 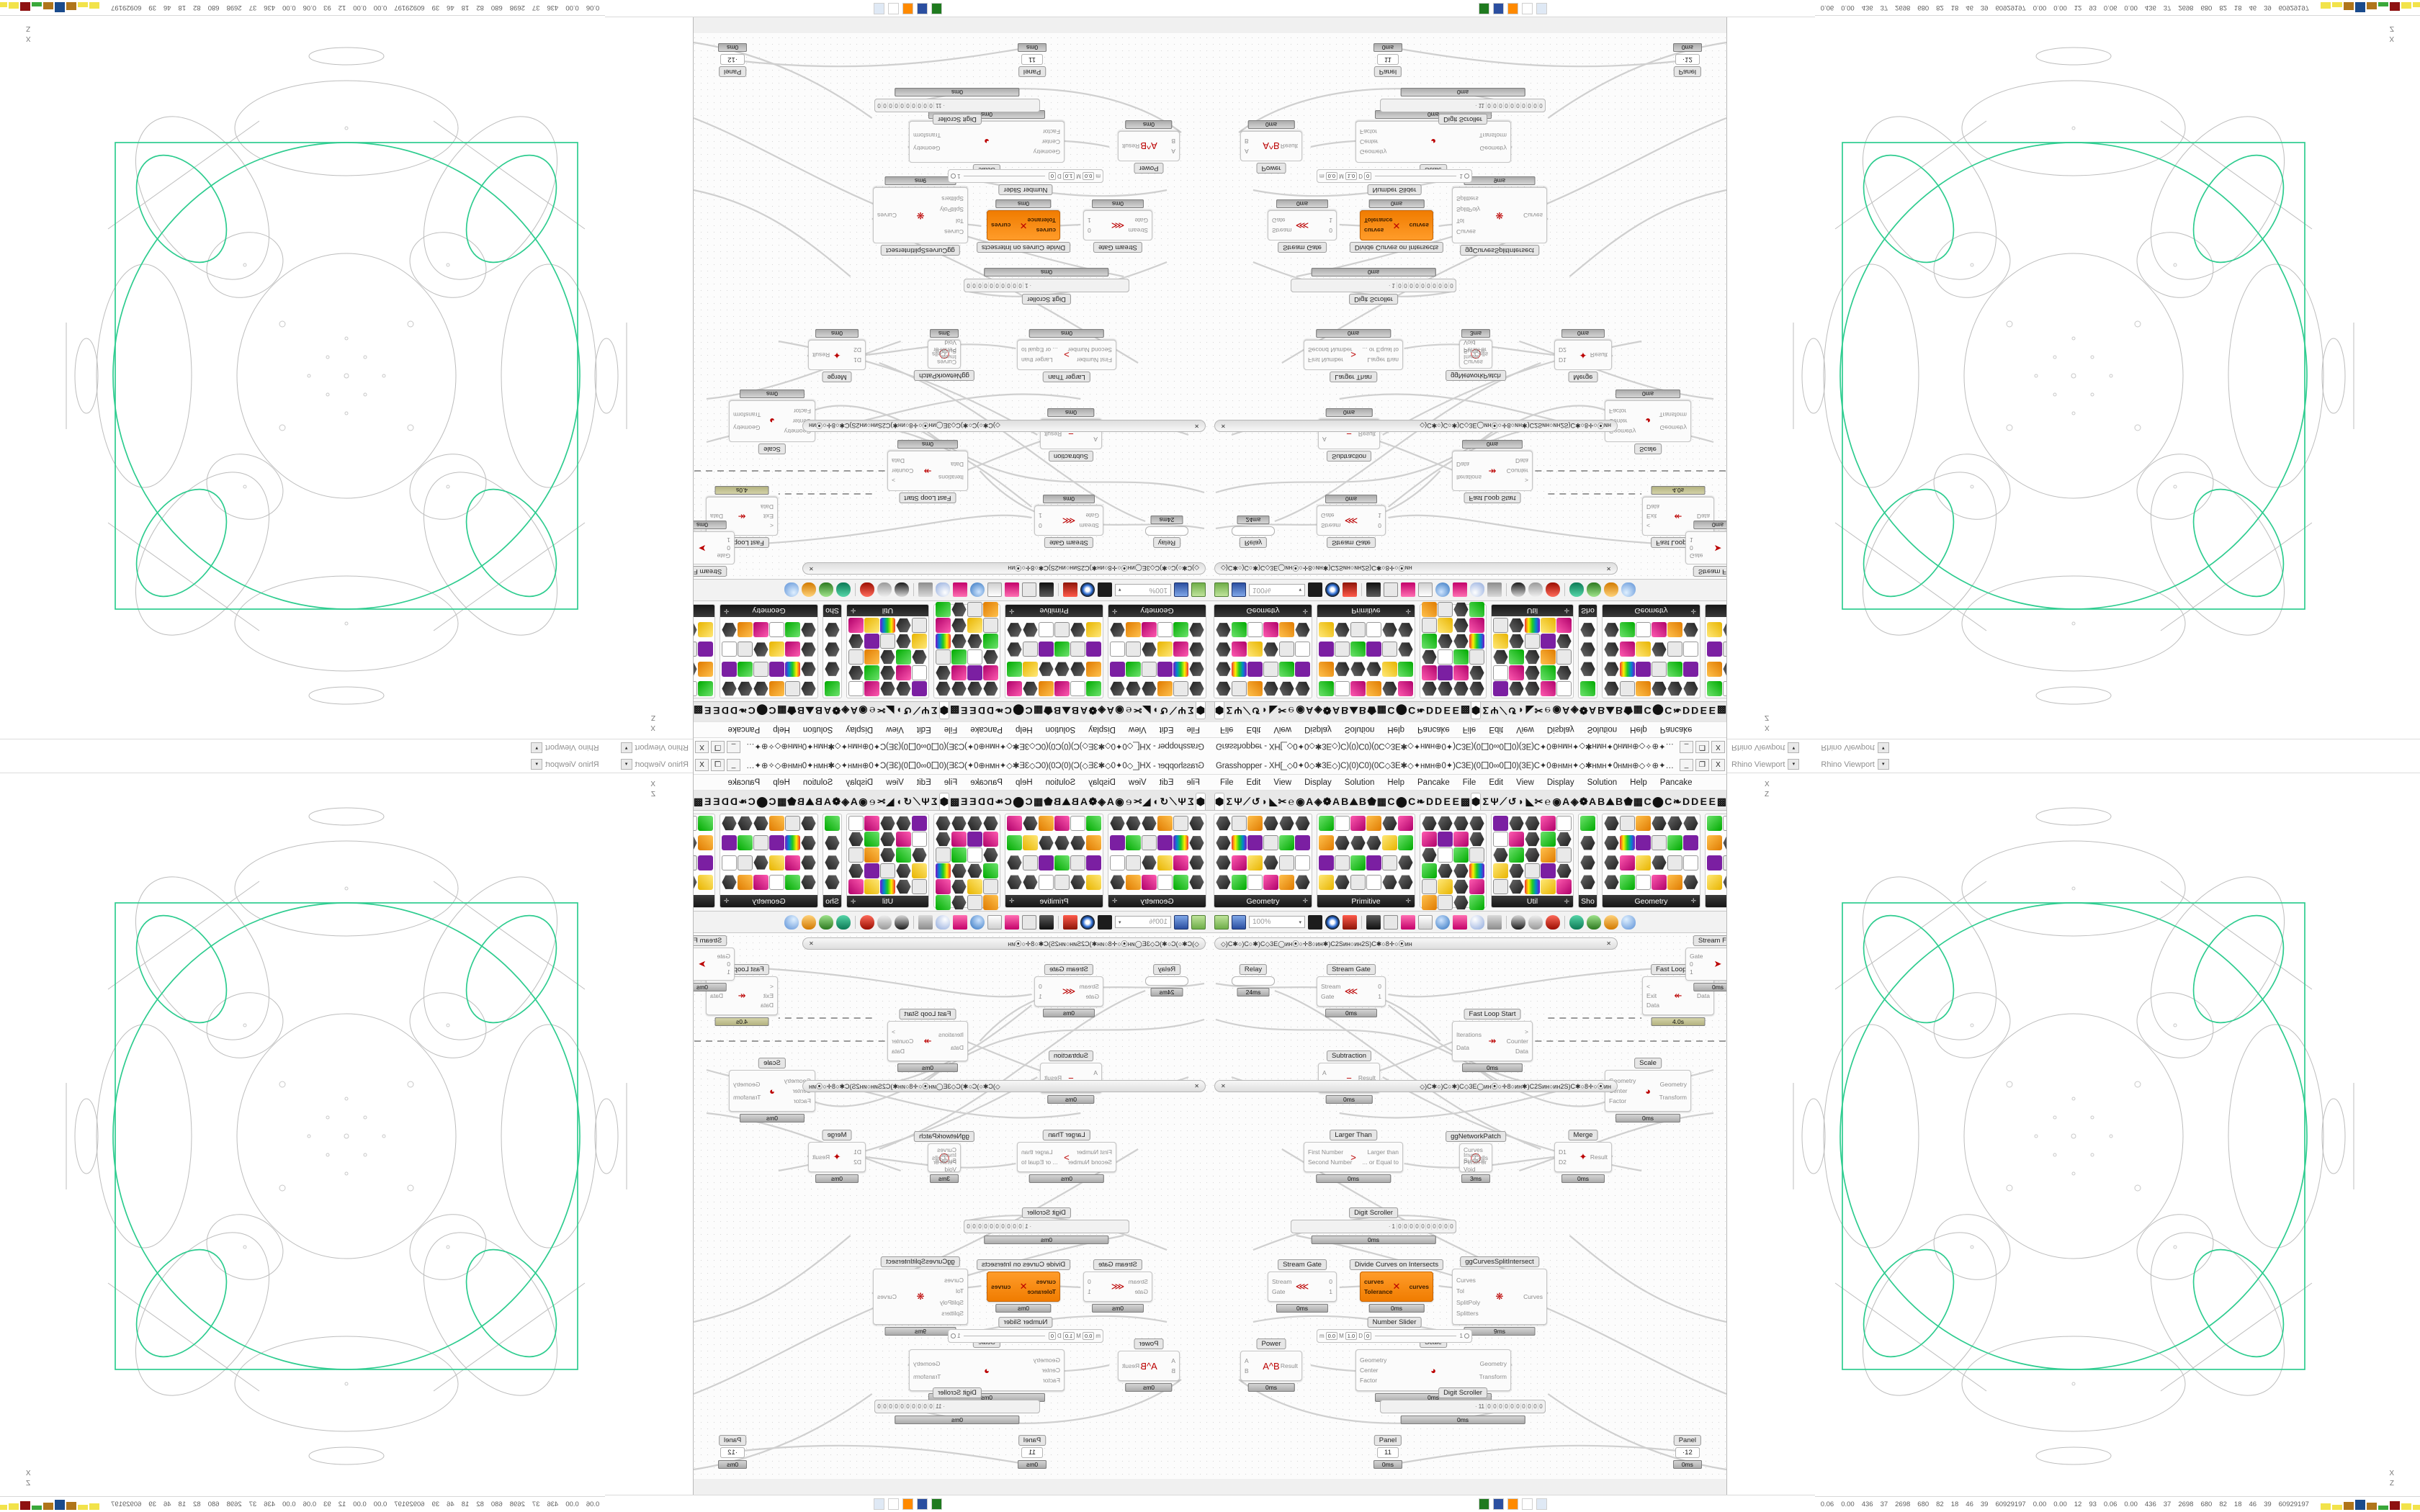 I want to click on input-port: Stream, so click(x=1089, y=525).